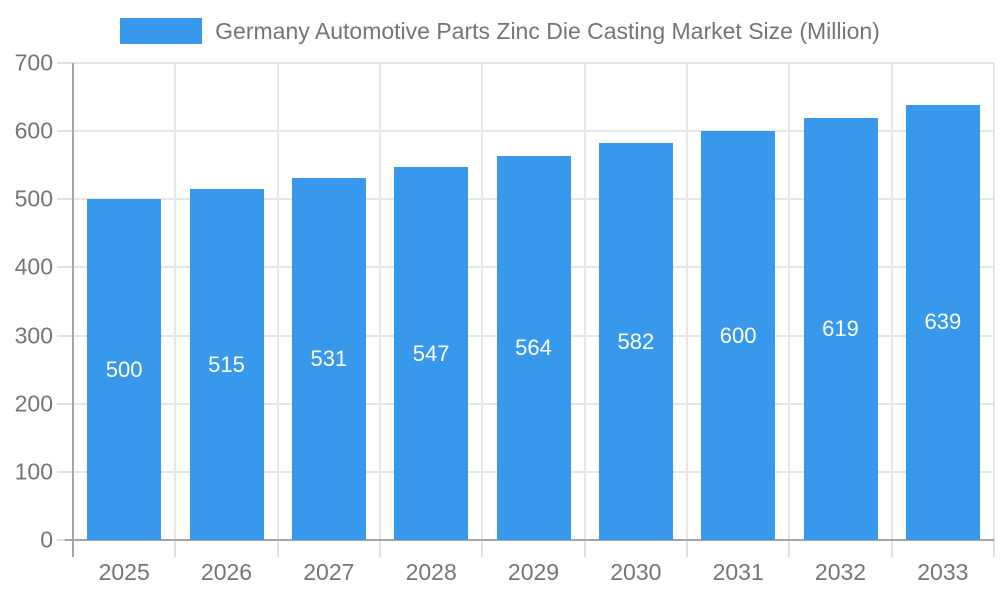 The width and height of the screenshot is (1000, 600). I want to click on bar-value-label: 619, so click(840, 329).